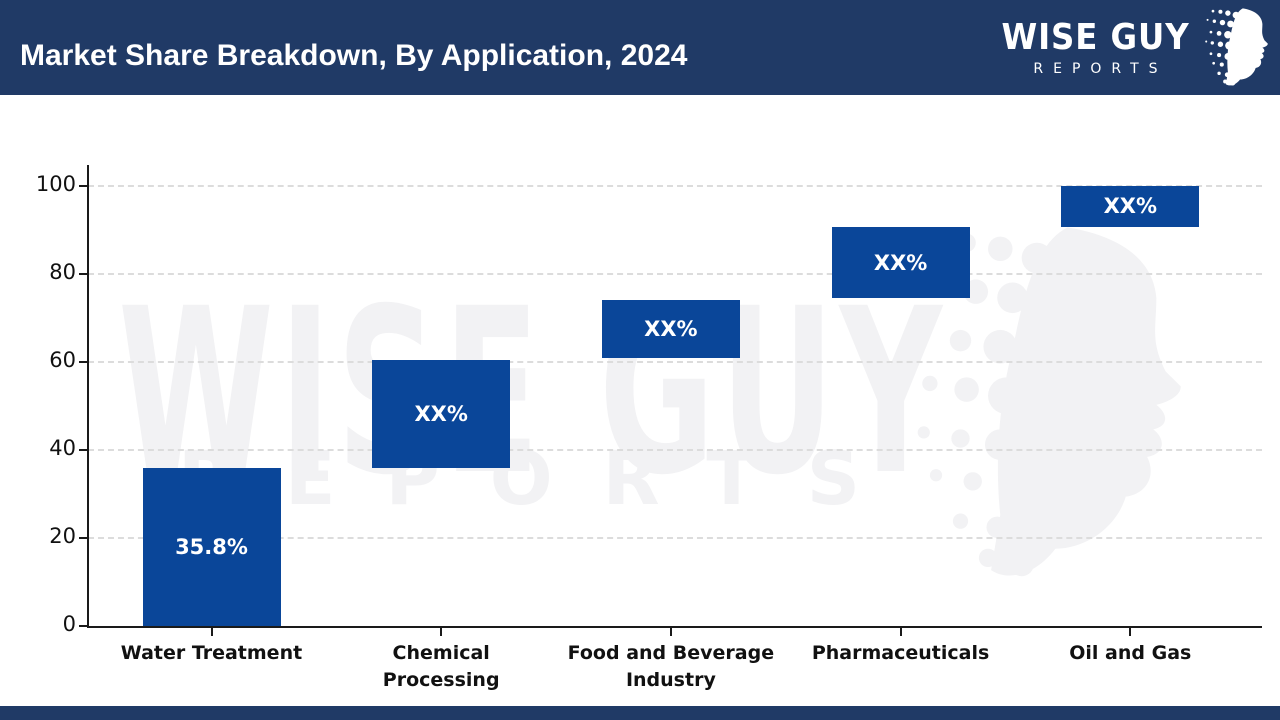 This screenshot has height=720, width=1280. I want to click on x-axis-line, so click(674, 627).